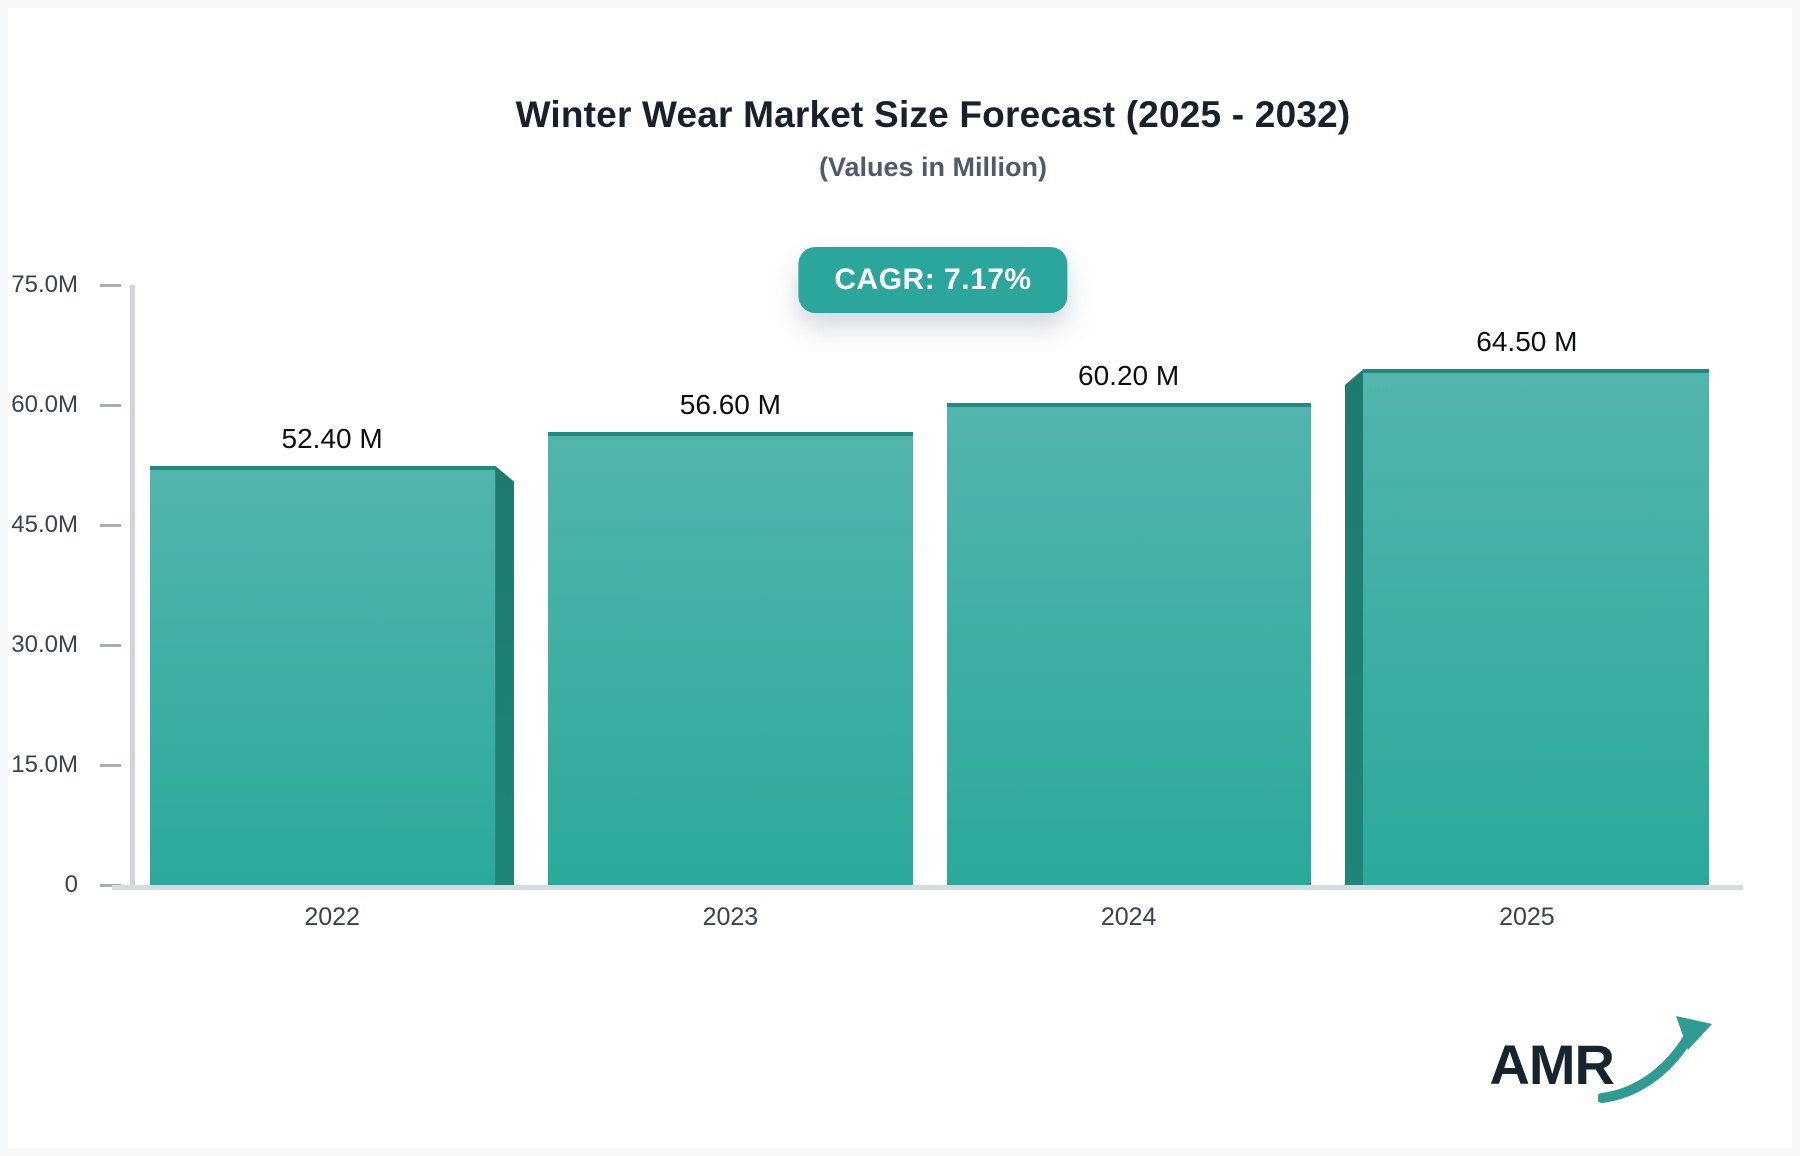 This screenshot has width=1800, height=1156. I want to click on x-tick-label: 2022, so click(332, 917).